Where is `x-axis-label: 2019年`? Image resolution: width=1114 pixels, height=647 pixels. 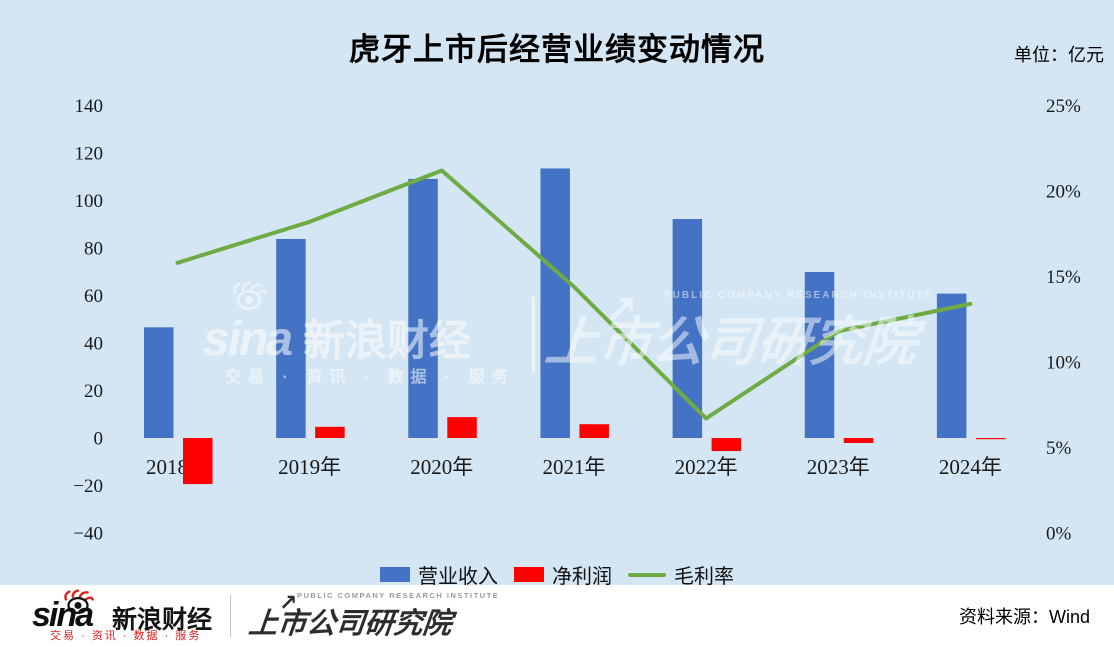 x-axis-label: 2019年 is located at coordinates (309, 467).